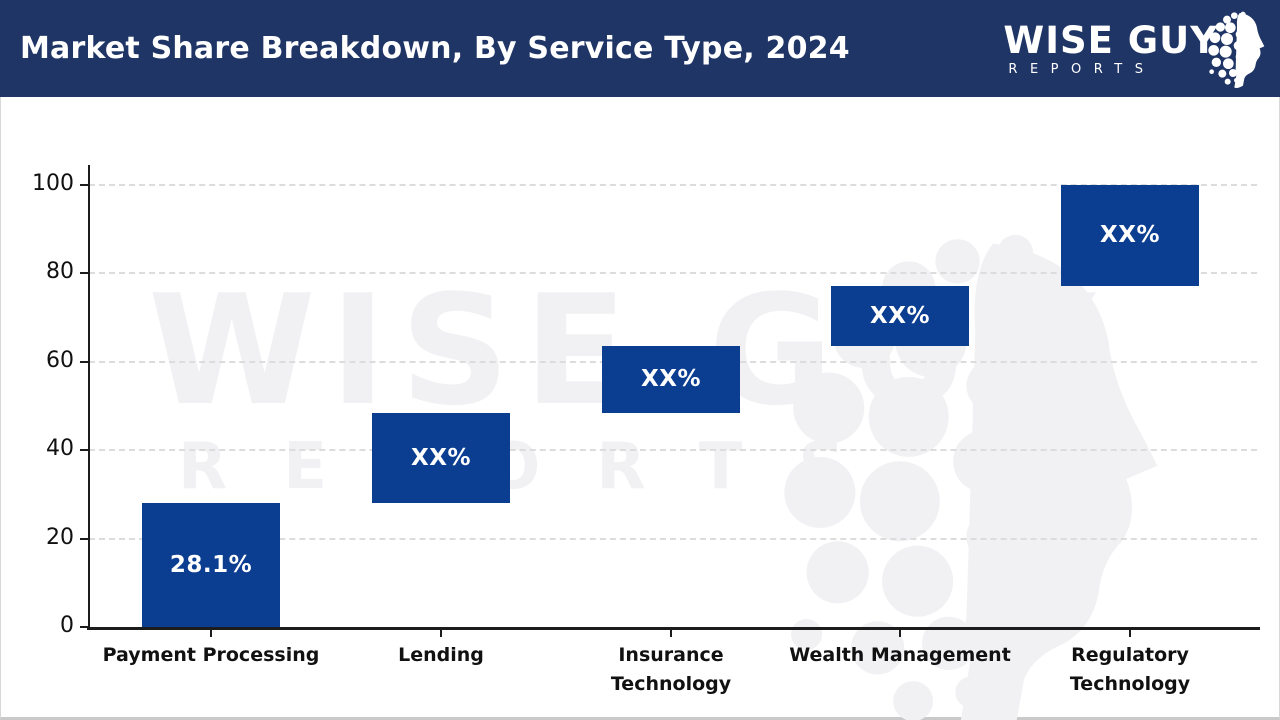 This screenshot has width=1280, height=720. I want to click on x-tick-label: Lending, so click(441, 655).